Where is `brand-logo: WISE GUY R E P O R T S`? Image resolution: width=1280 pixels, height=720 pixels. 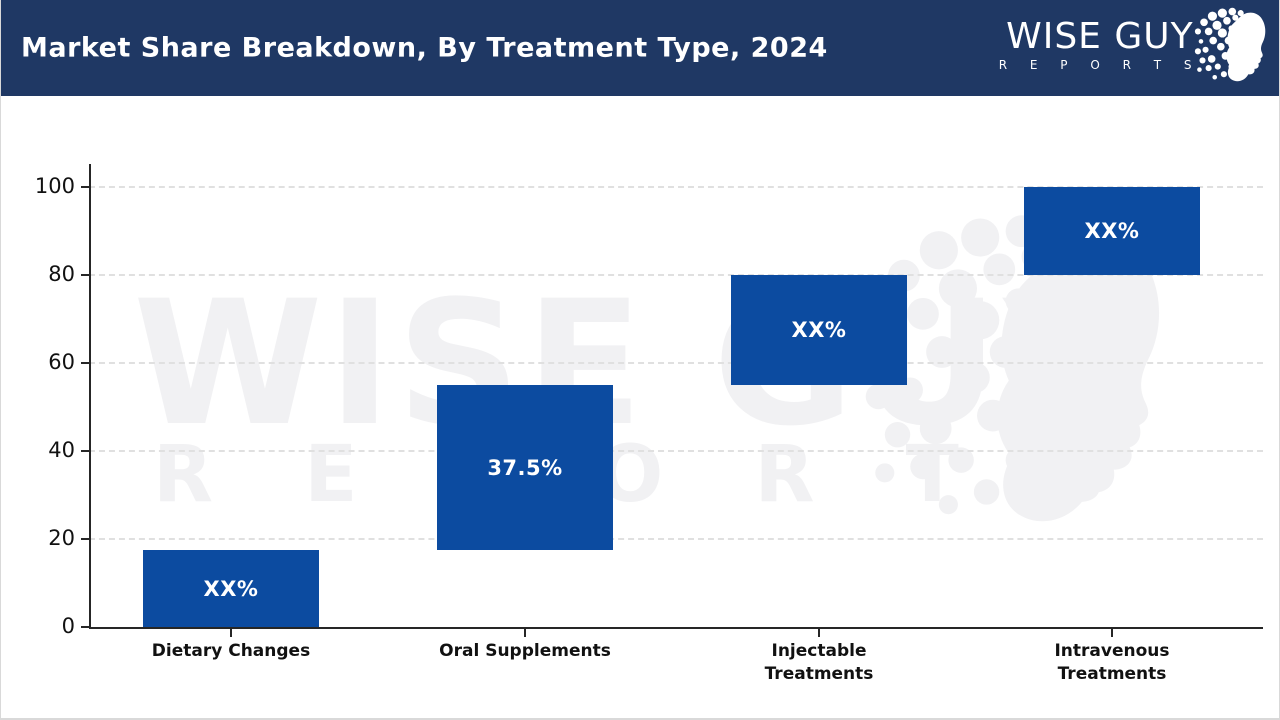
brand-logo: WISE GUY R E P O R T S is located at coordinates (1134, 49).